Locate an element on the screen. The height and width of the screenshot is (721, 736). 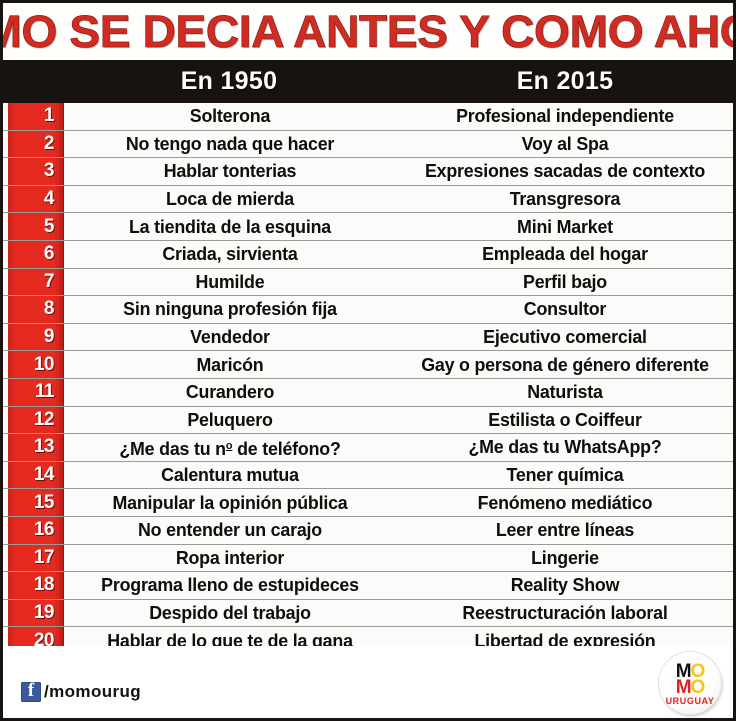
table-header: En 1950 En 2015 is located at coordinates (368, 81).